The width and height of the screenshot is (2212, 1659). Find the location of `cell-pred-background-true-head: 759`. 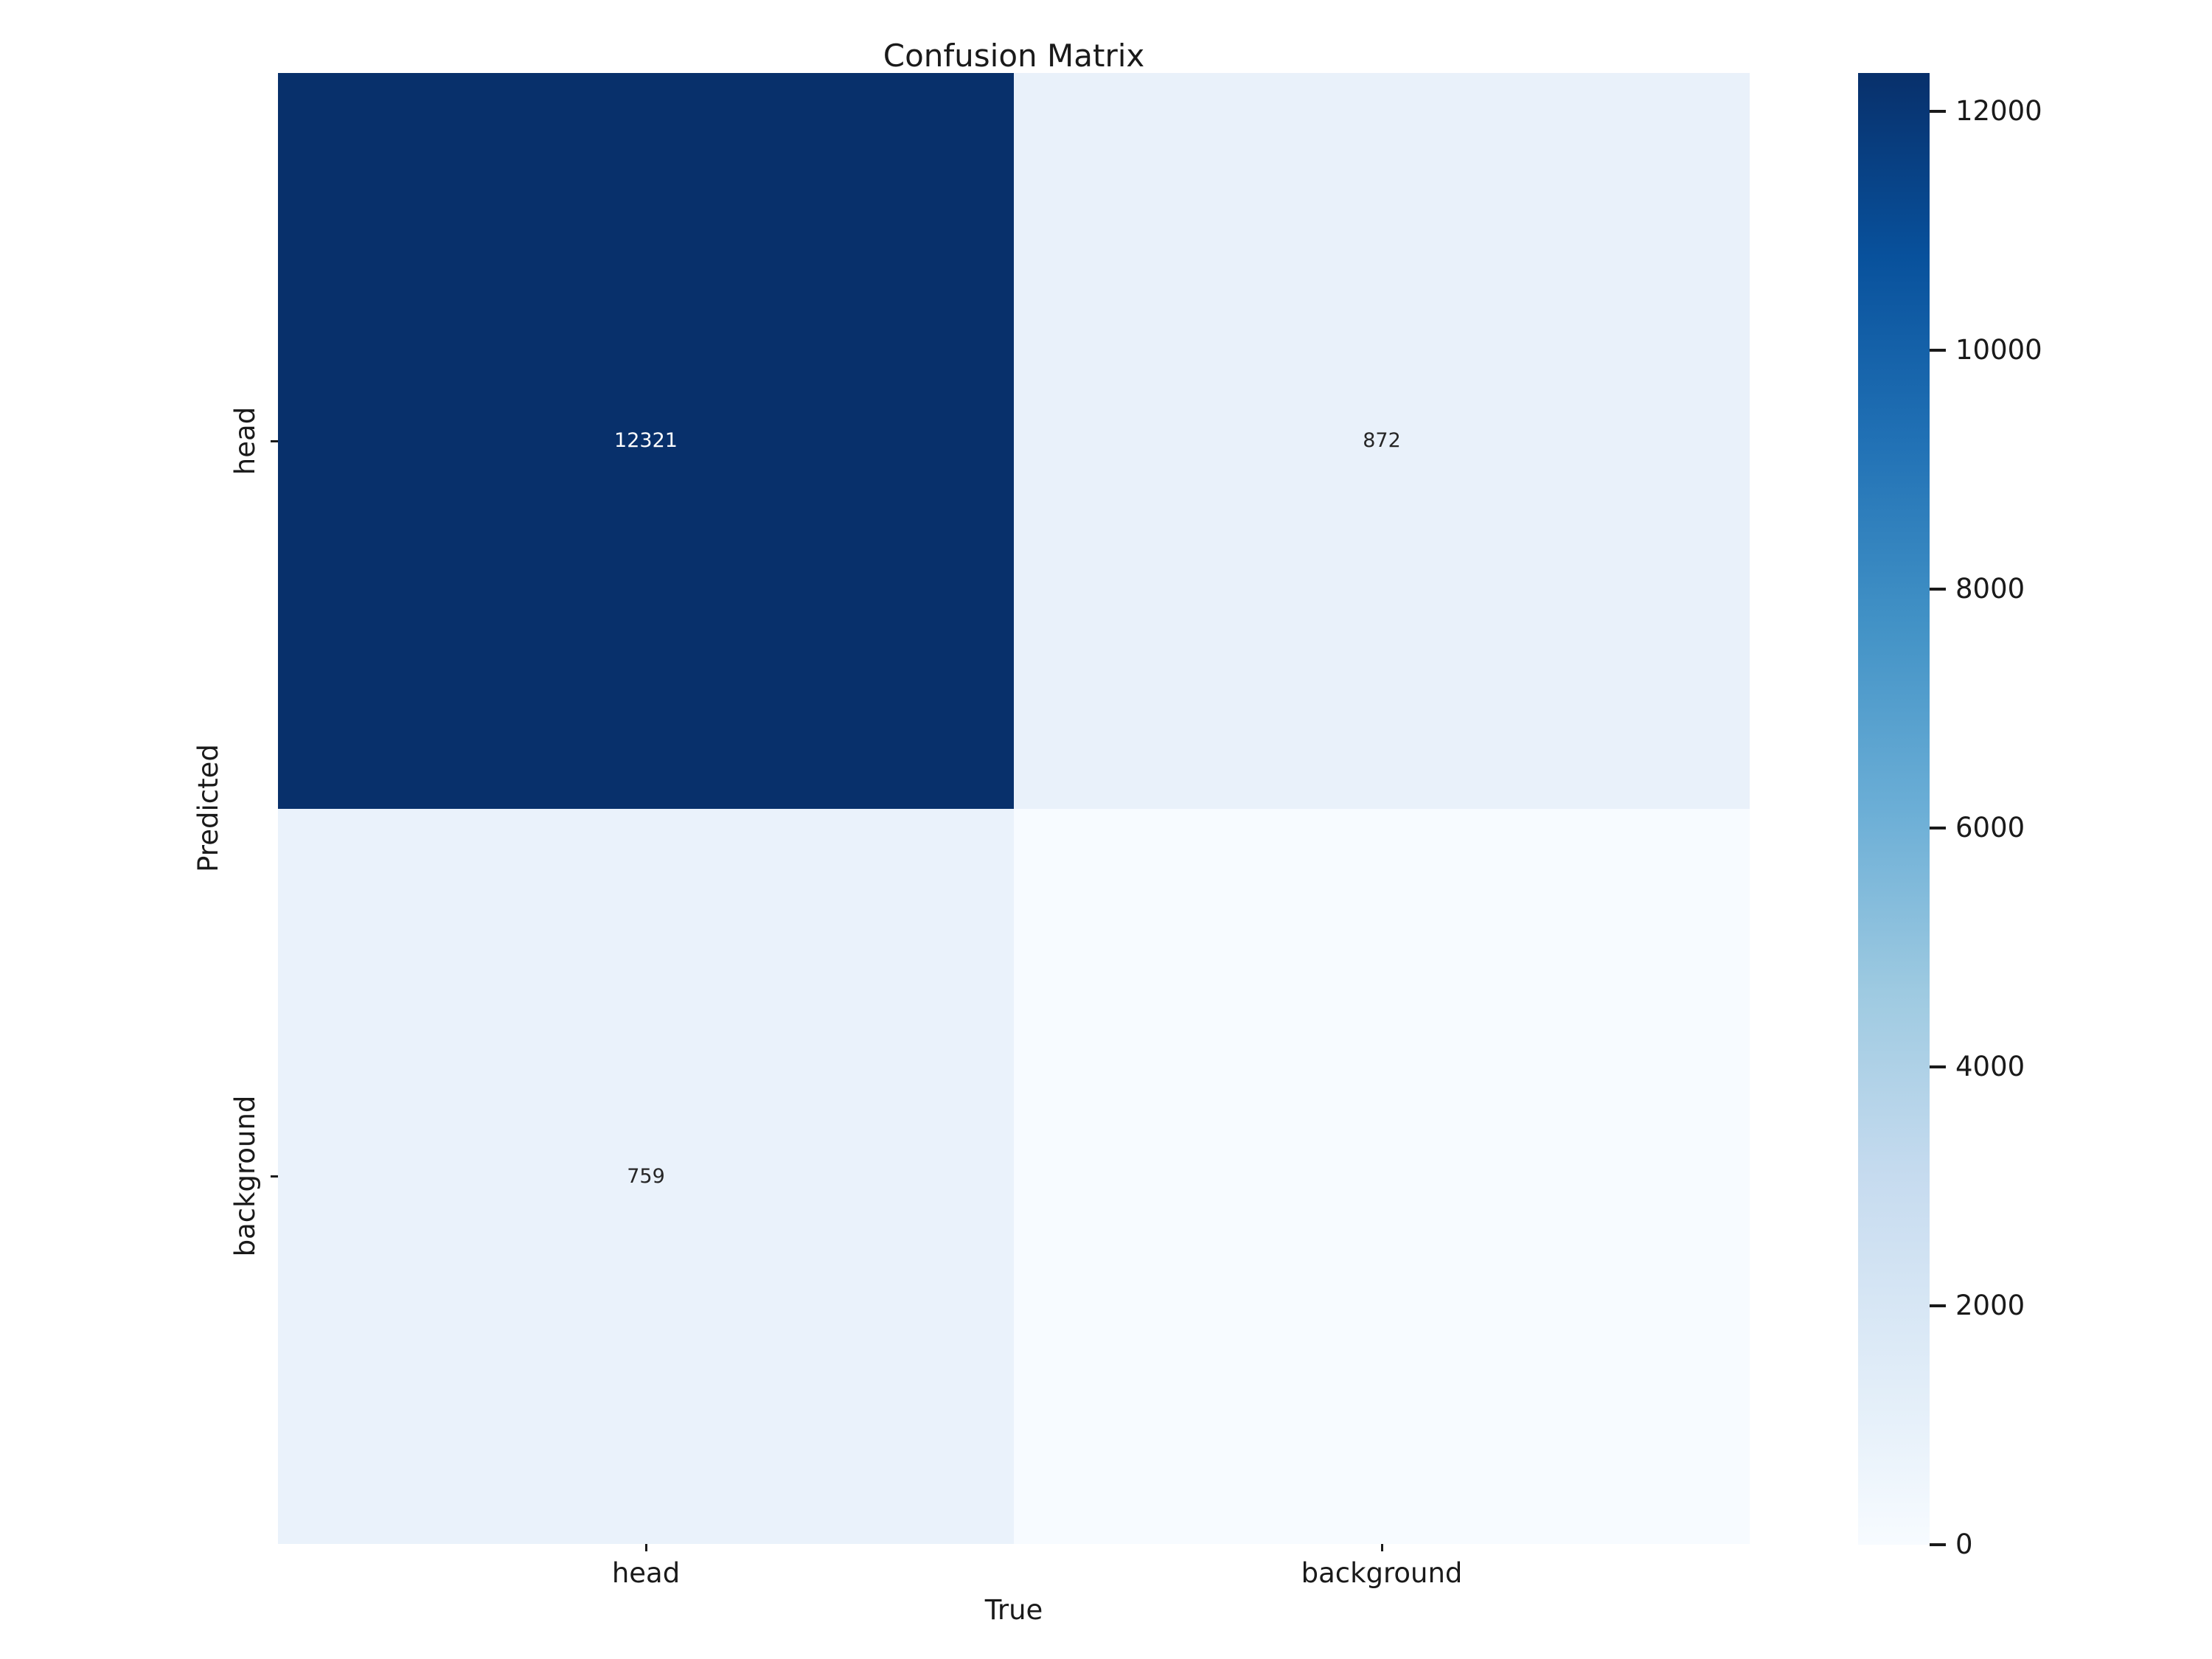

cell-pred-background-true-head: 759 is located at coordinates (646, 1176).